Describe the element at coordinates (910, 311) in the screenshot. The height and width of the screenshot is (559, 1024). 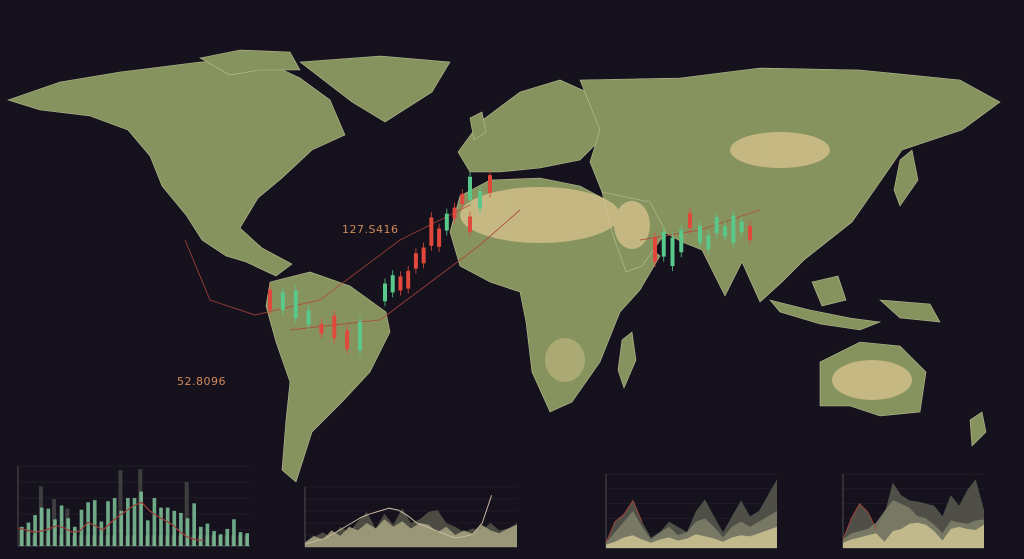
I see `new-guinea` at that location.